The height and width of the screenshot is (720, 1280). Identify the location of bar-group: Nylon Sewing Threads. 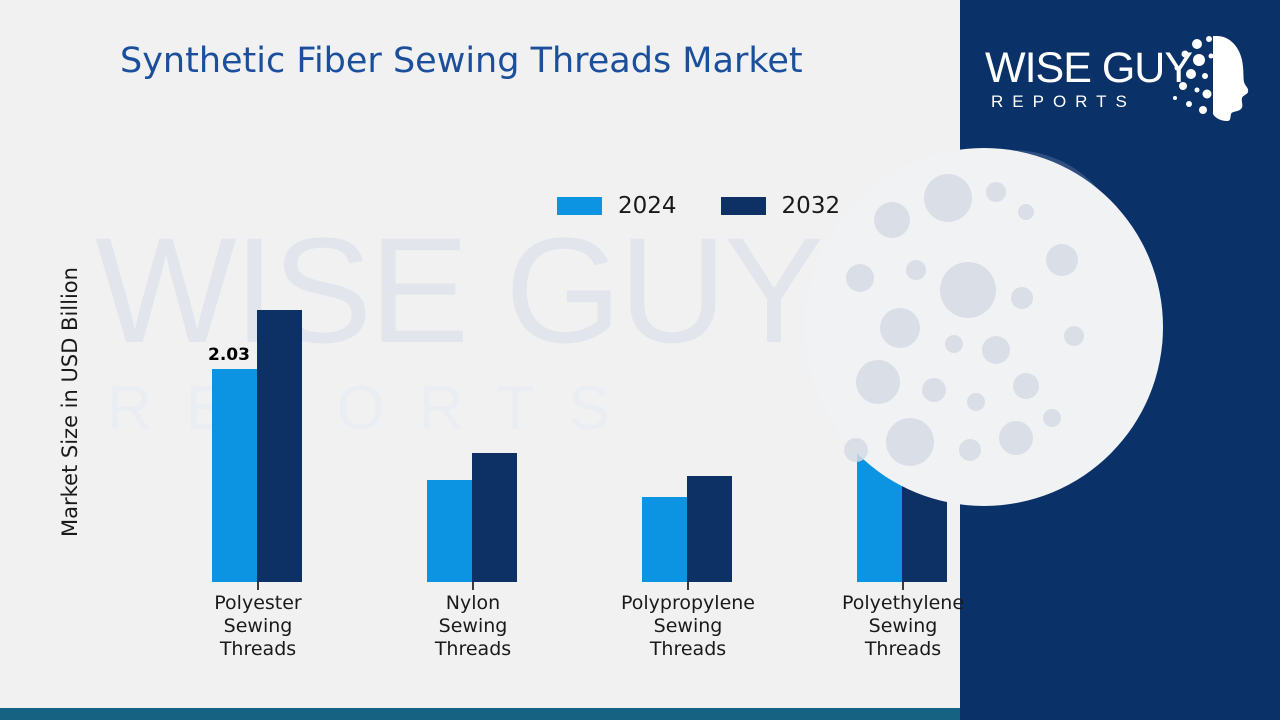
(473, 445).